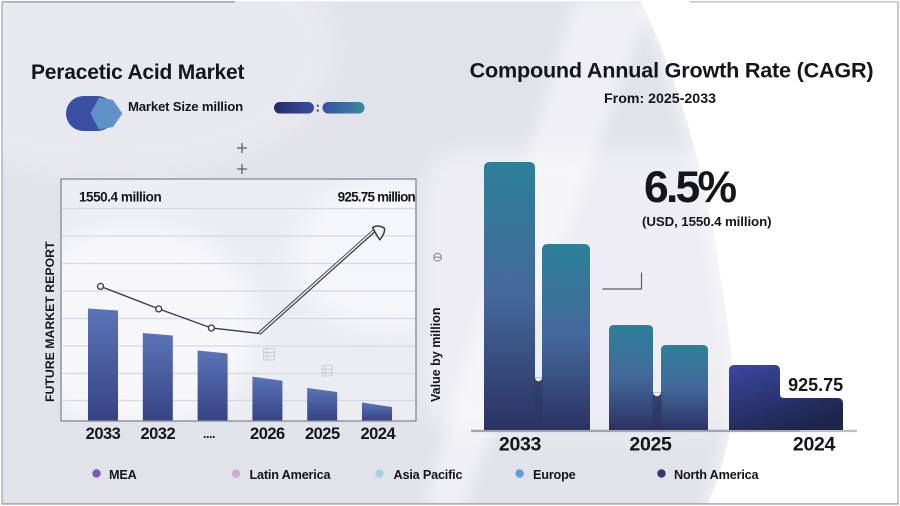  What do you see at coordinates (50, 321) in the screenshot?
I see `svg-text: FUTURE MARKET REPORT` at bounding box center [50, 321].